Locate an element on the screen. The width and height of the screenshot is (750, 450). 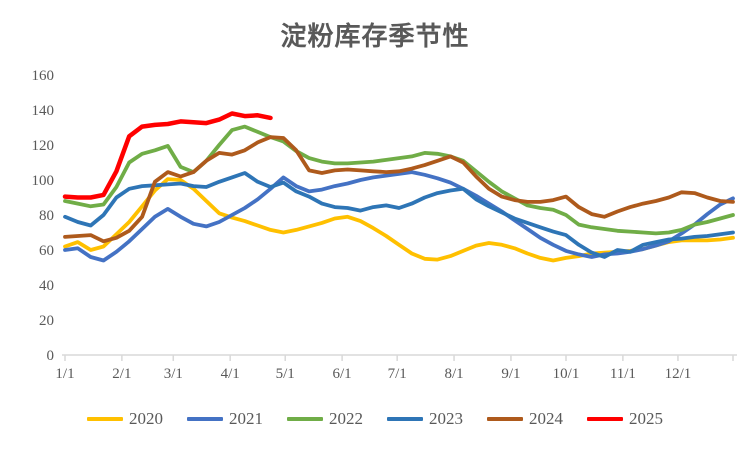
y-tick-label: 40 is located at coordinates (46, 286).